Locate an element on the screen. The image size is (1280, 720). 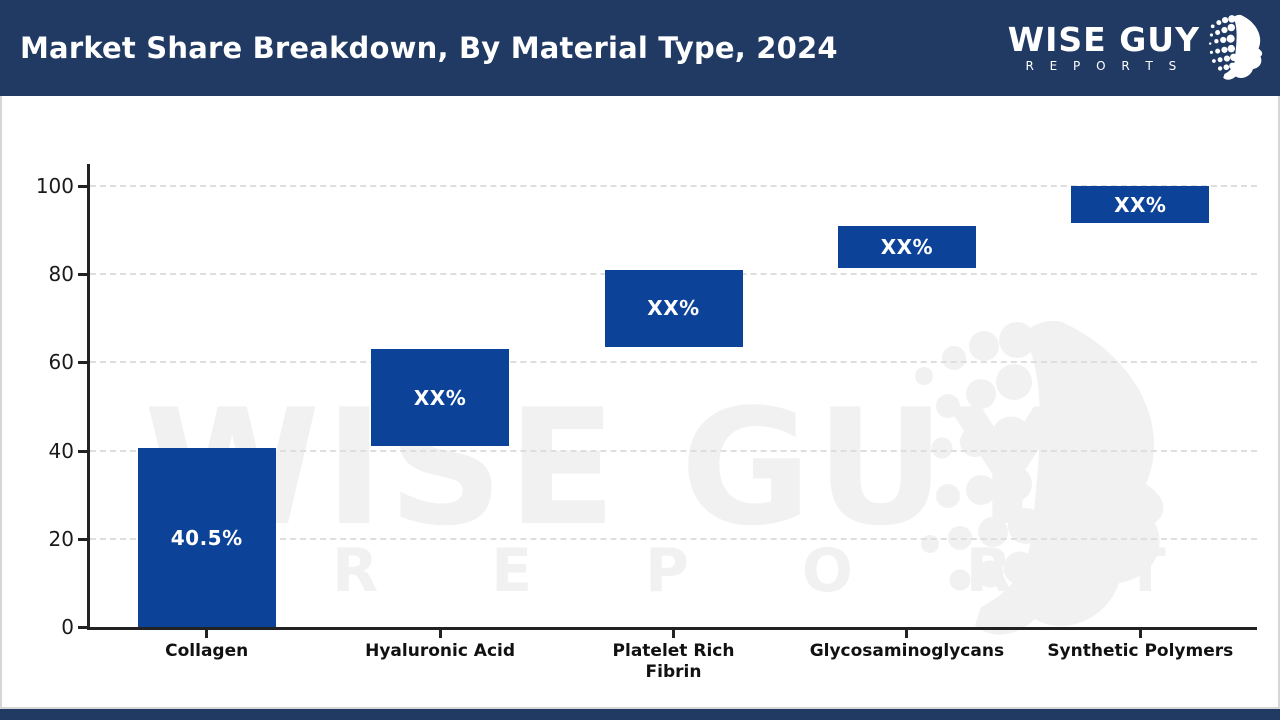
bar-synthetic-polymers: XX% is located at coordinates (1140, 205).